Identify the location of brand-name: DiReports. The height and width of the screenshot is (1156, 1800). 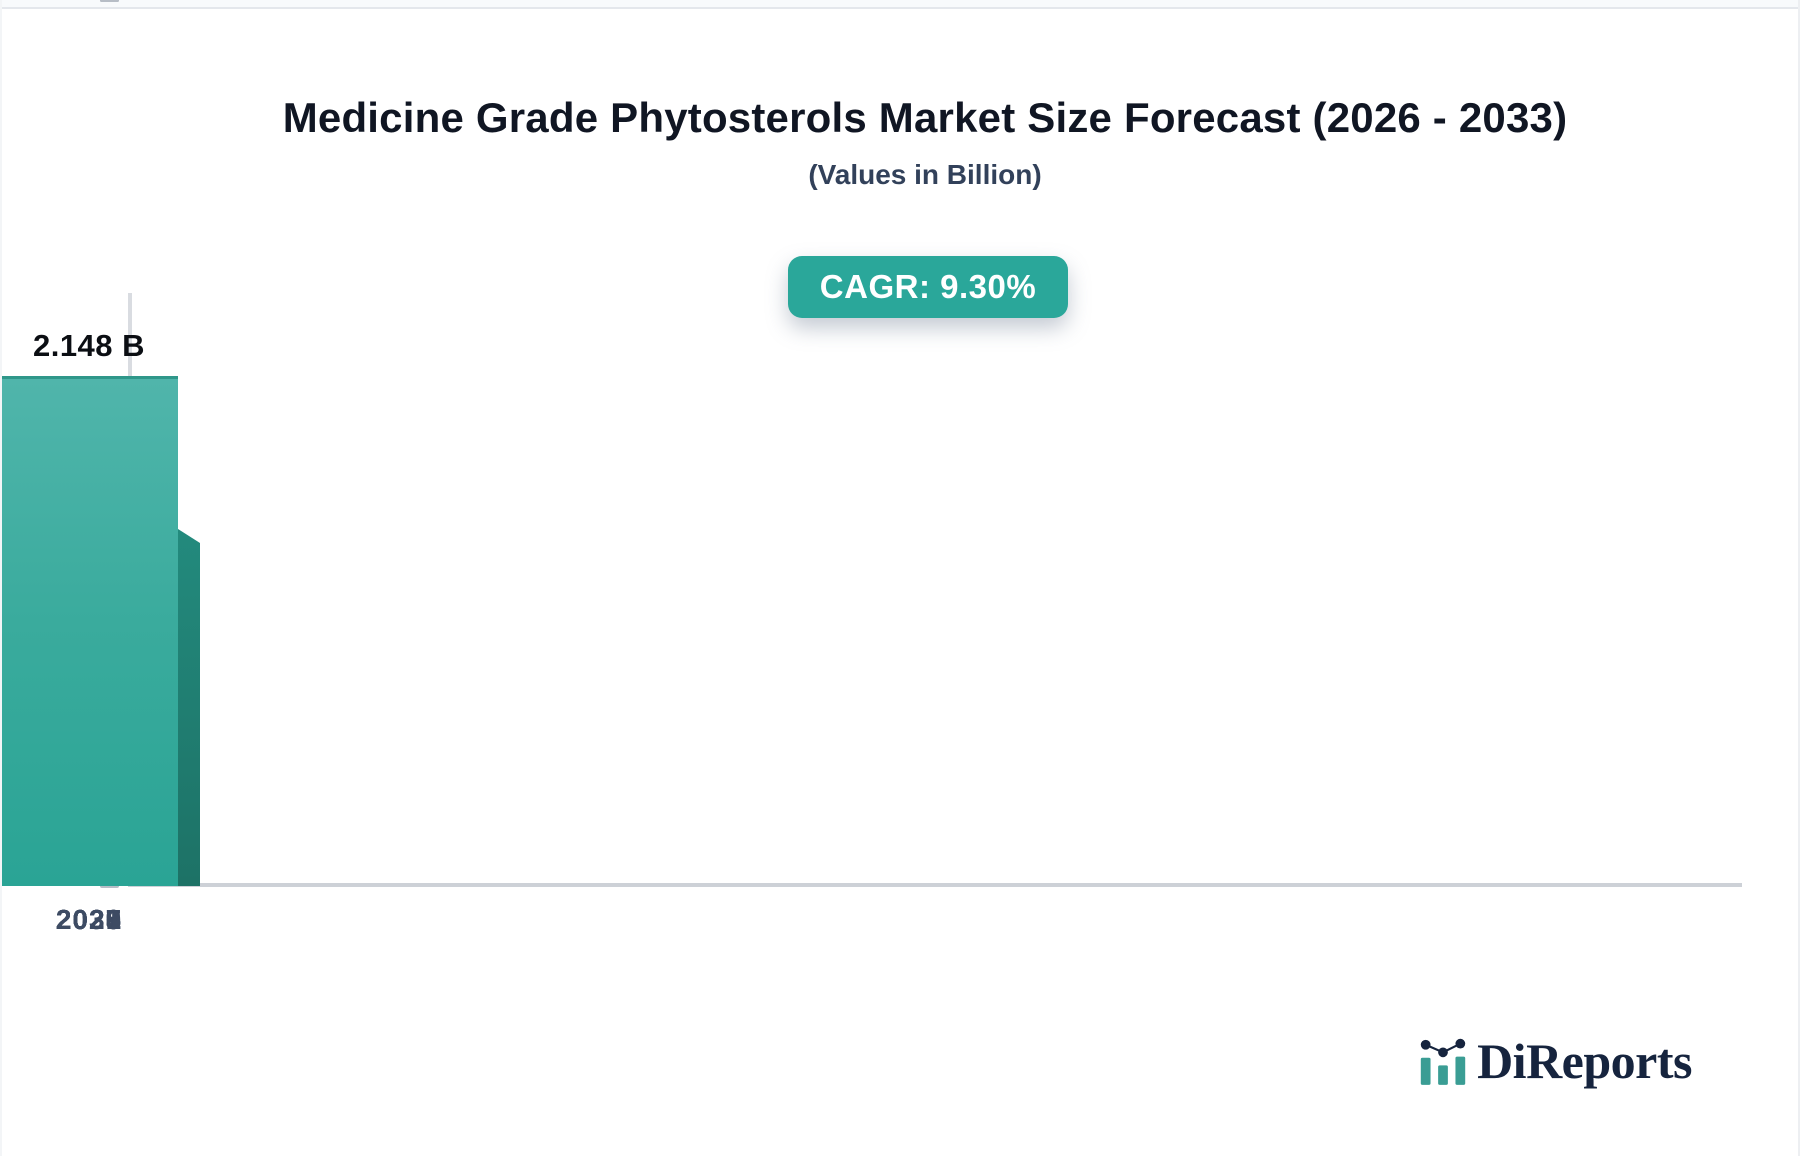
(1584, 1061).